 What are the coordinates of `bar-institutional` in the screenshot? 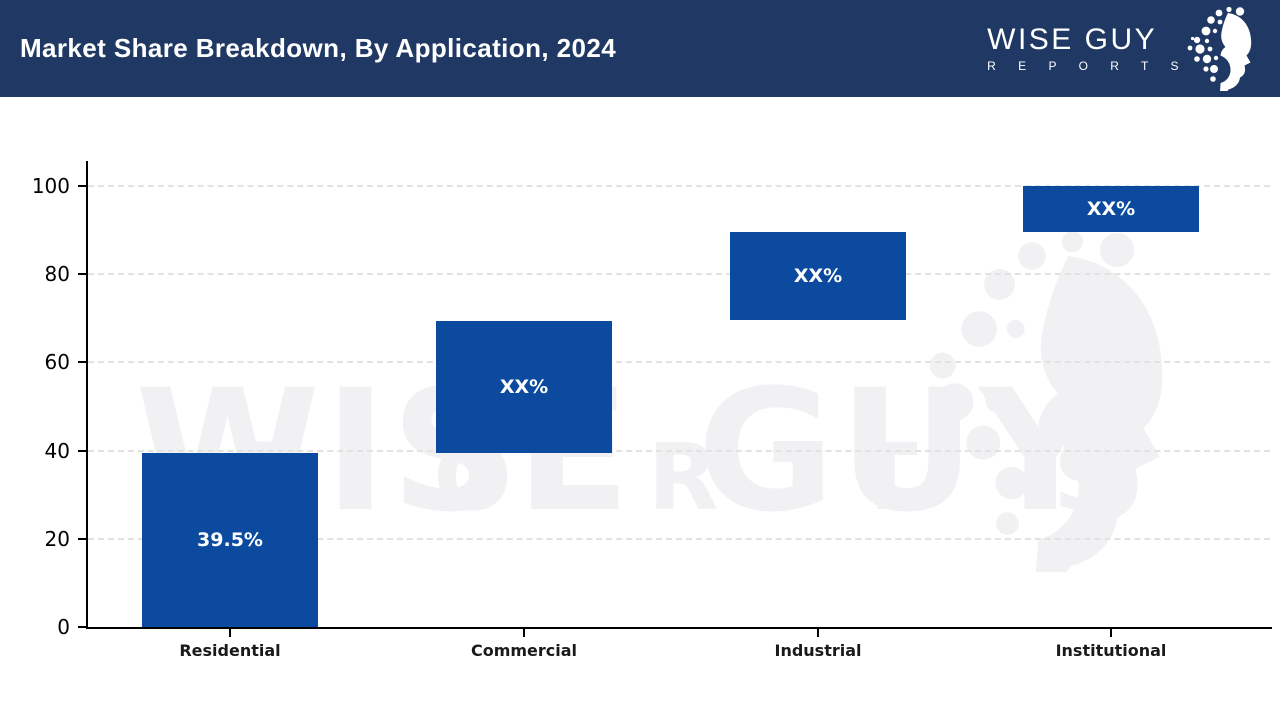 It's located at (1111, 209).